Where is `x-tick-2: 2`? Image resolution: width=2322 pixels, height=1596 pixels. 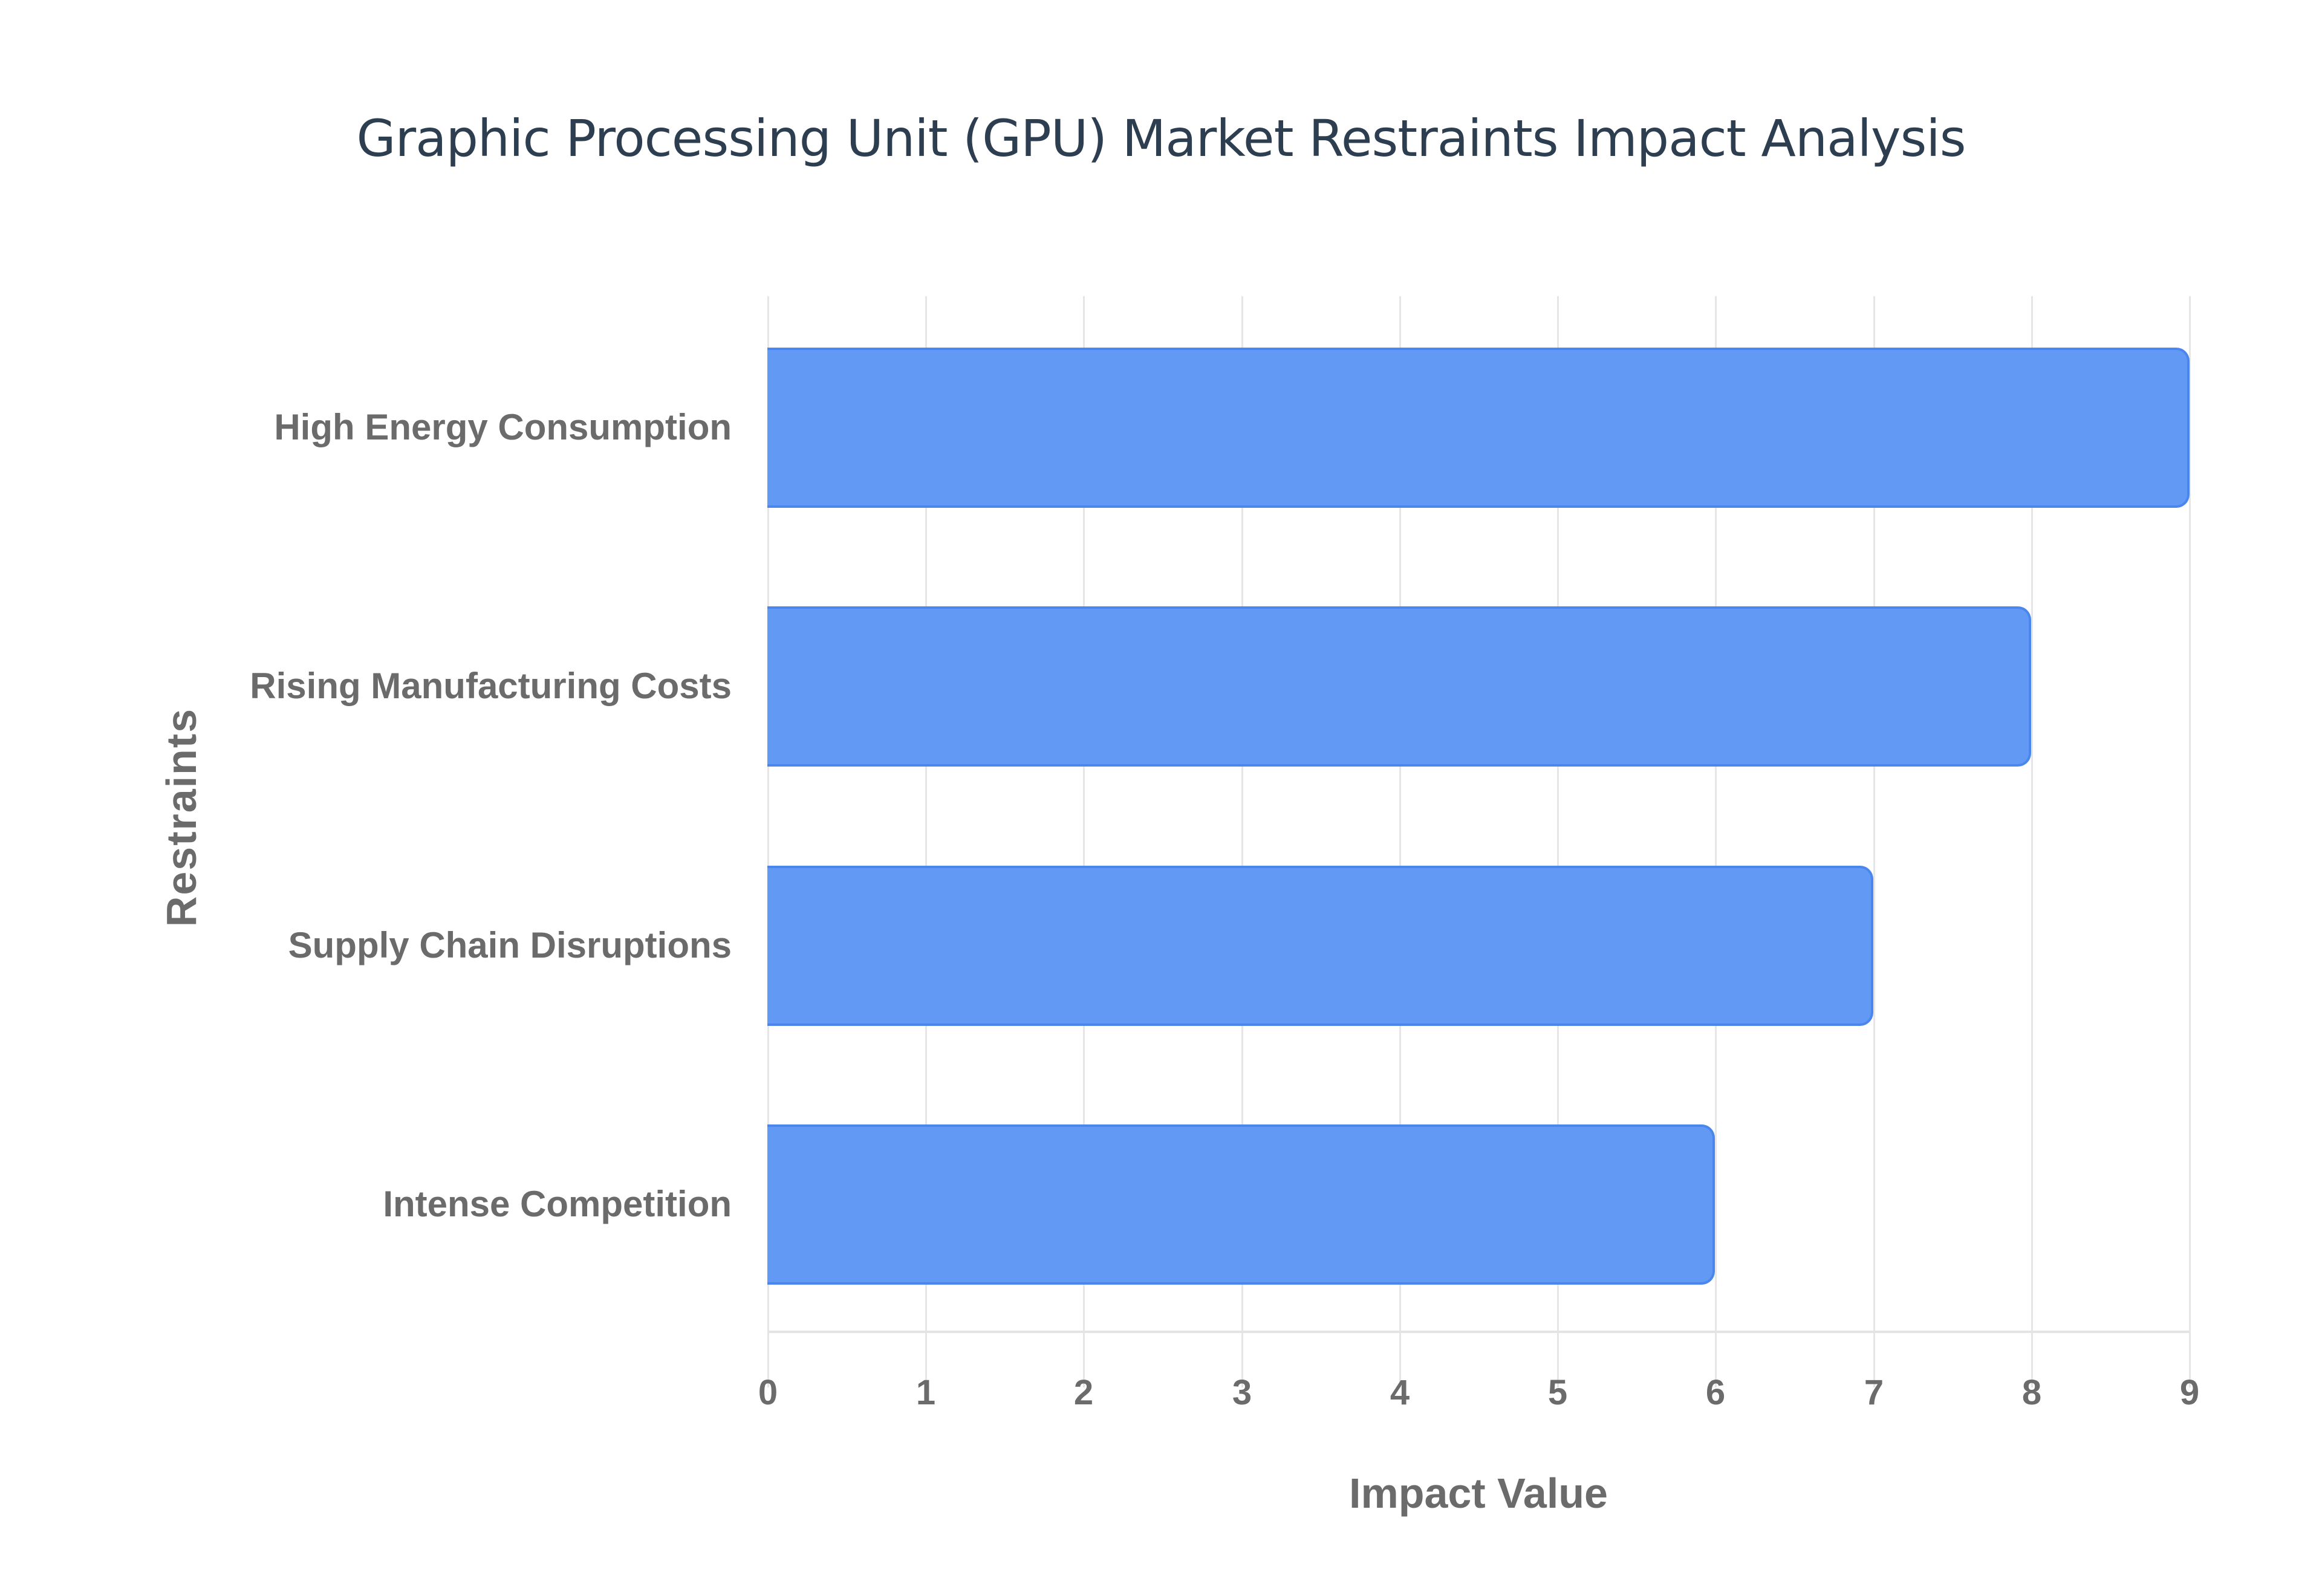
x-tick-2: 2 is located at coordinates (1083, 1392).